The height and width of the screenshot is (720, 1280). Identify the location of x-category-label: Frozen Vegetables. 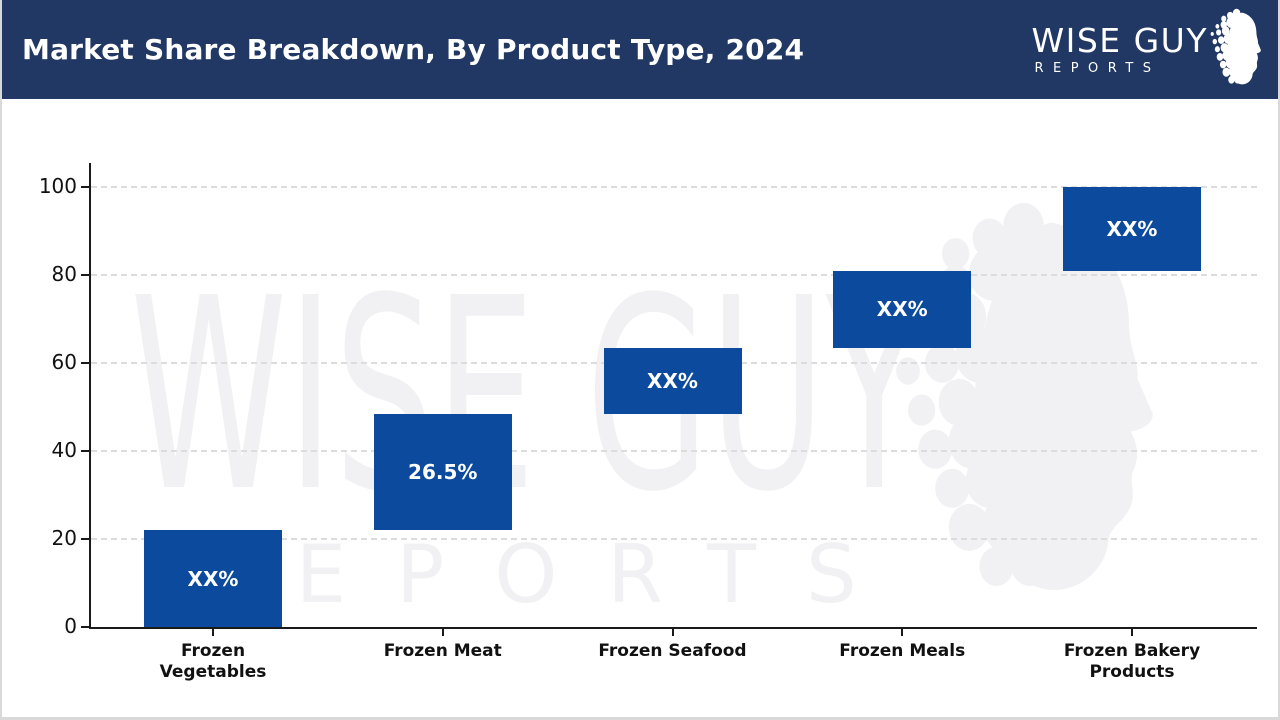
(213, 662).